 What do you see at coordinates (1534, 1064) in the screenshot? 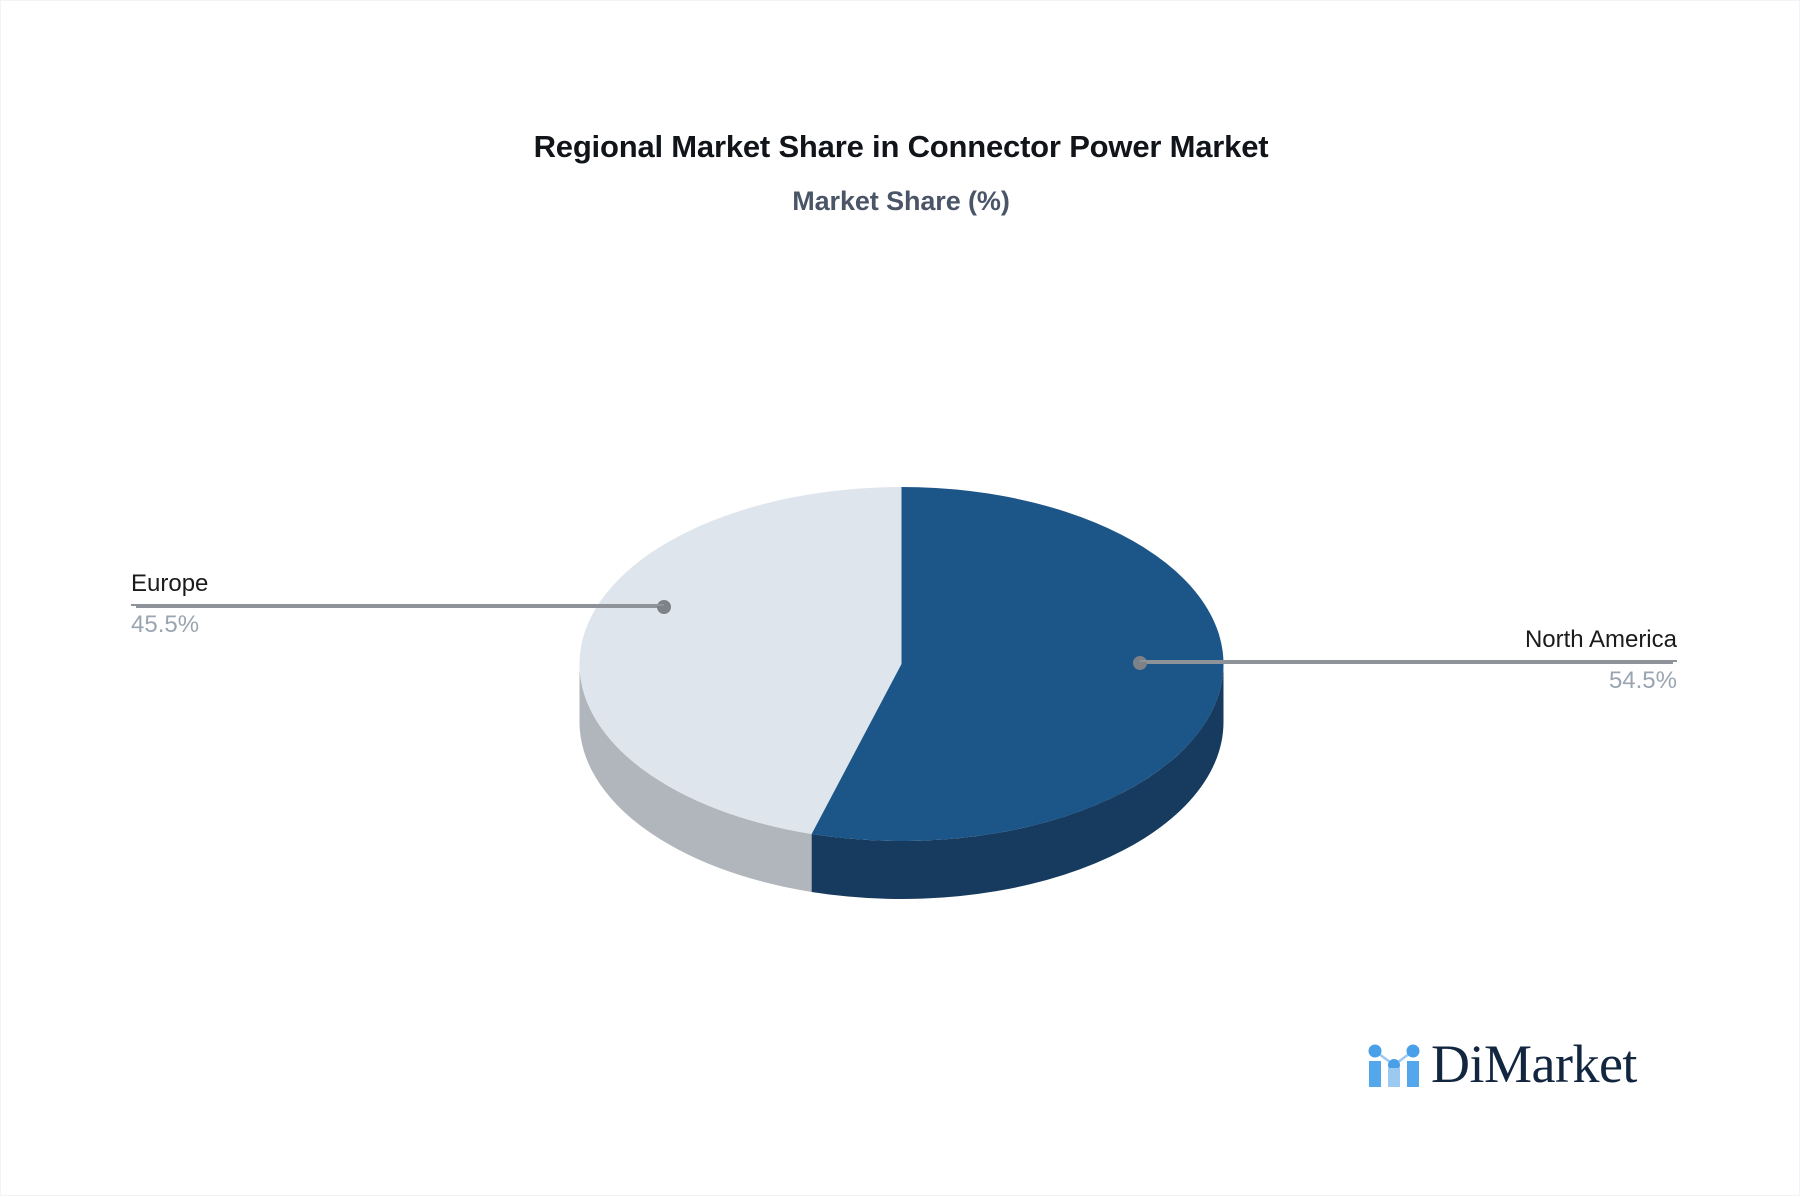
I see `dimarket-logo-text: DiMarket` at bounding box center [1534, 1064].